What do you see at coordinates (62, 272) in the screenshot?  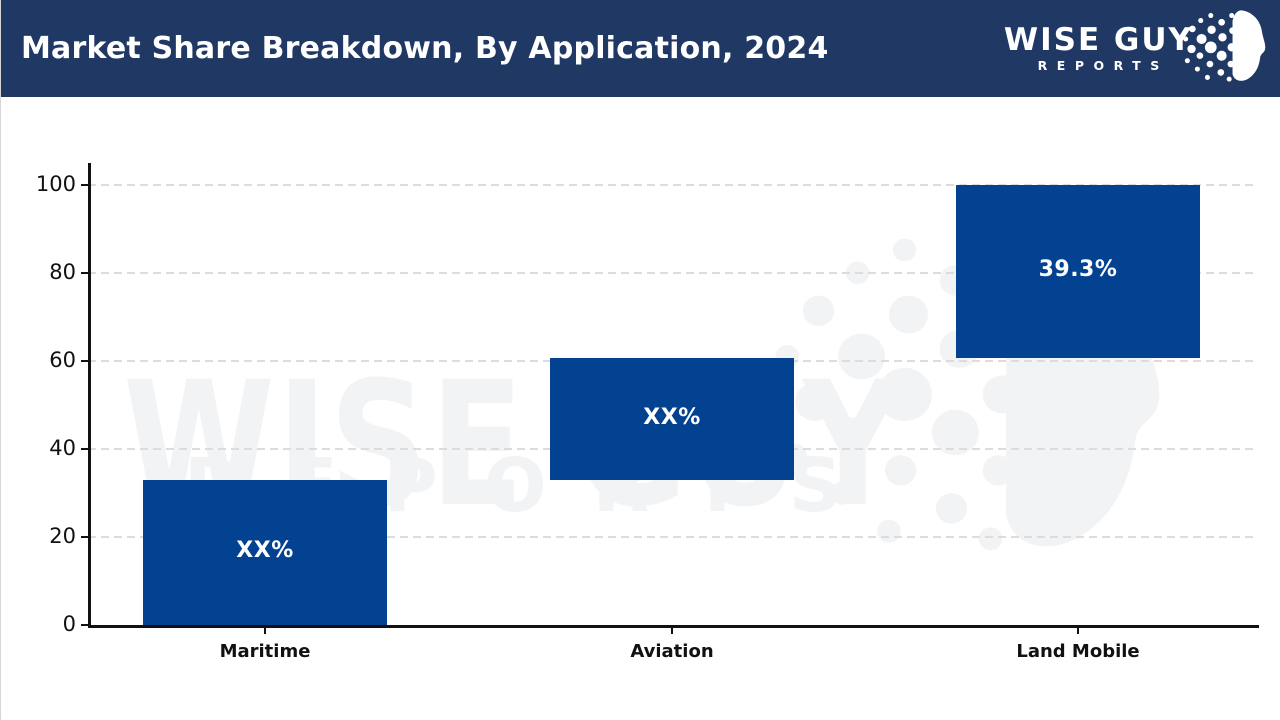 I see `y-tick-label: 80` at bounding box center [62, 272].